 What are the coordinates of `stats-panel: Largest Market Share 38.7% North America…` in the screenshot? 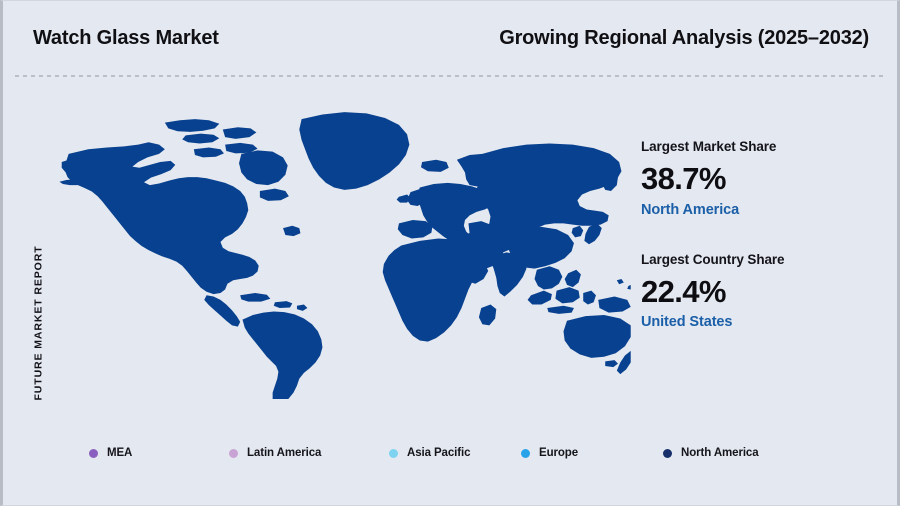 It's located at (766, 251).